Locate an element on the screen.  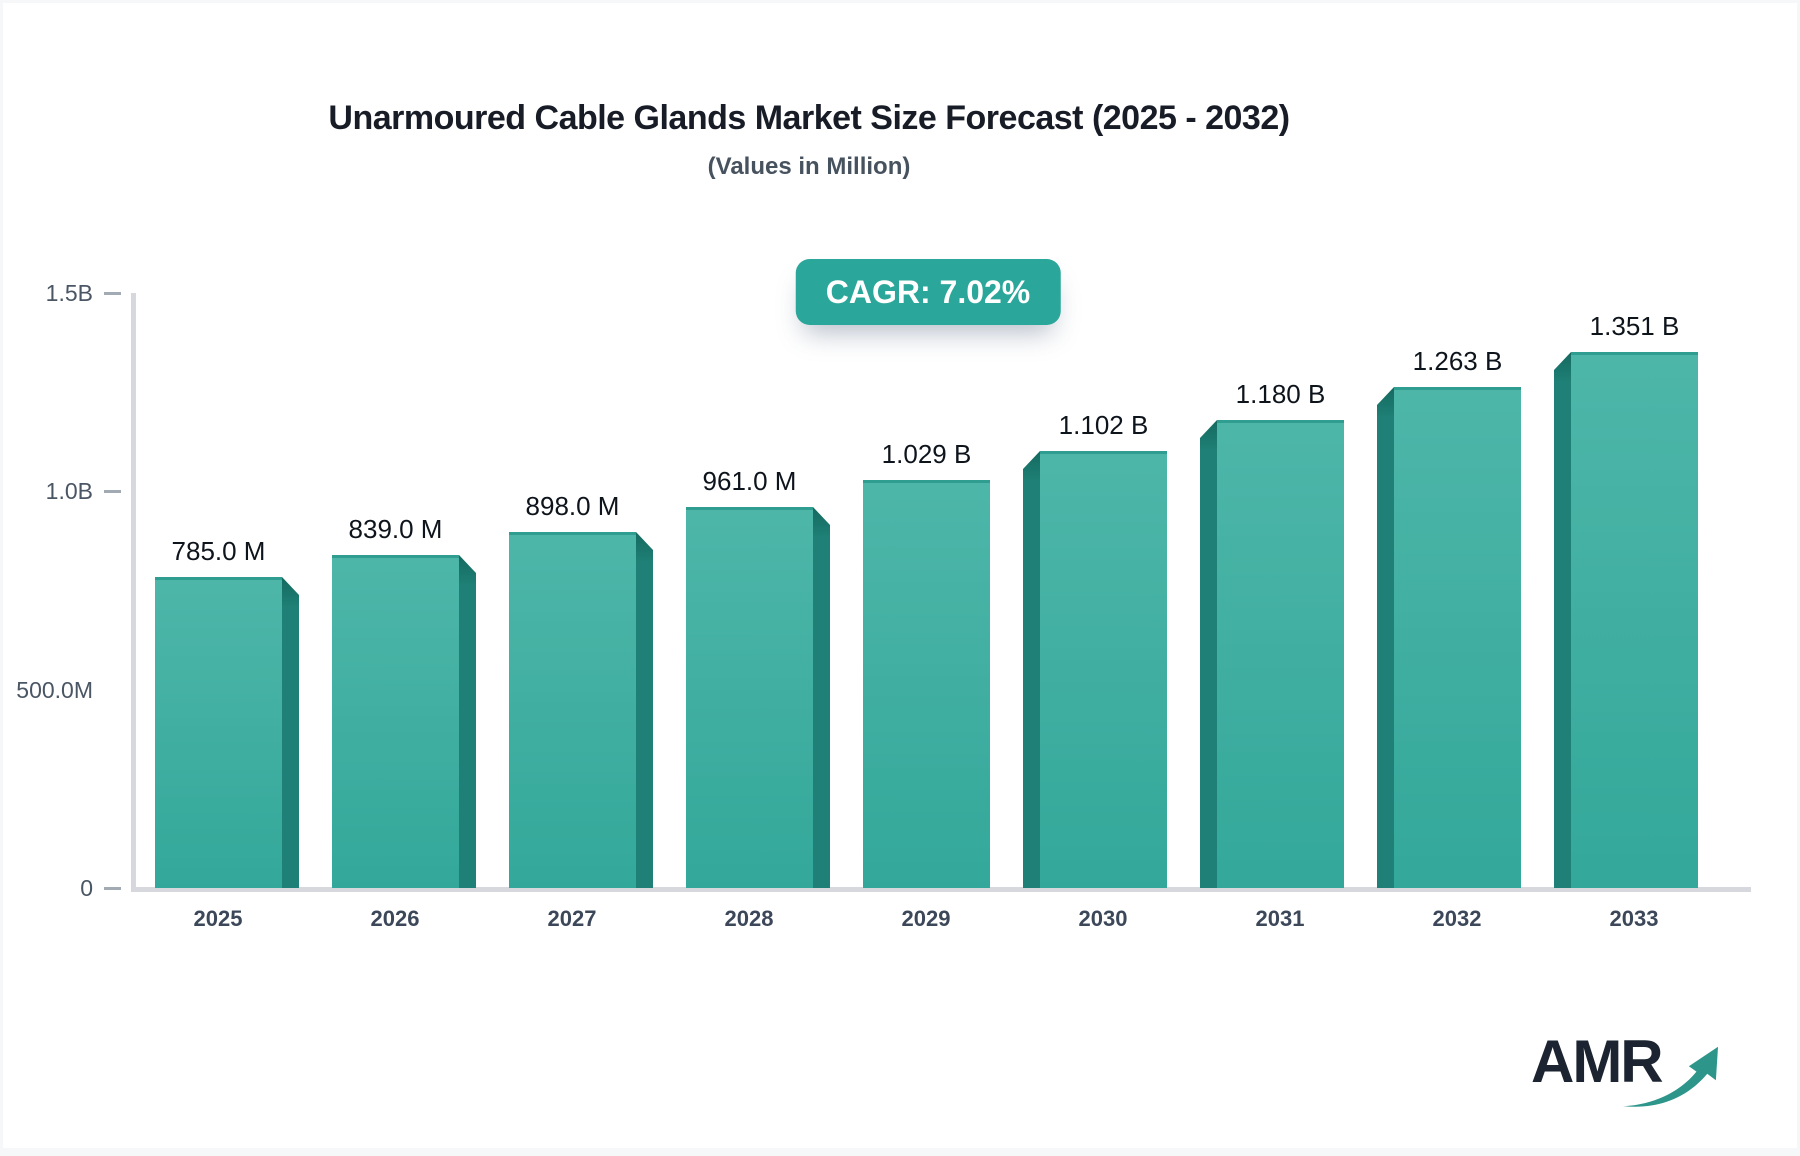
growth-arrow-icon is located at coordinates (1671, 1076).